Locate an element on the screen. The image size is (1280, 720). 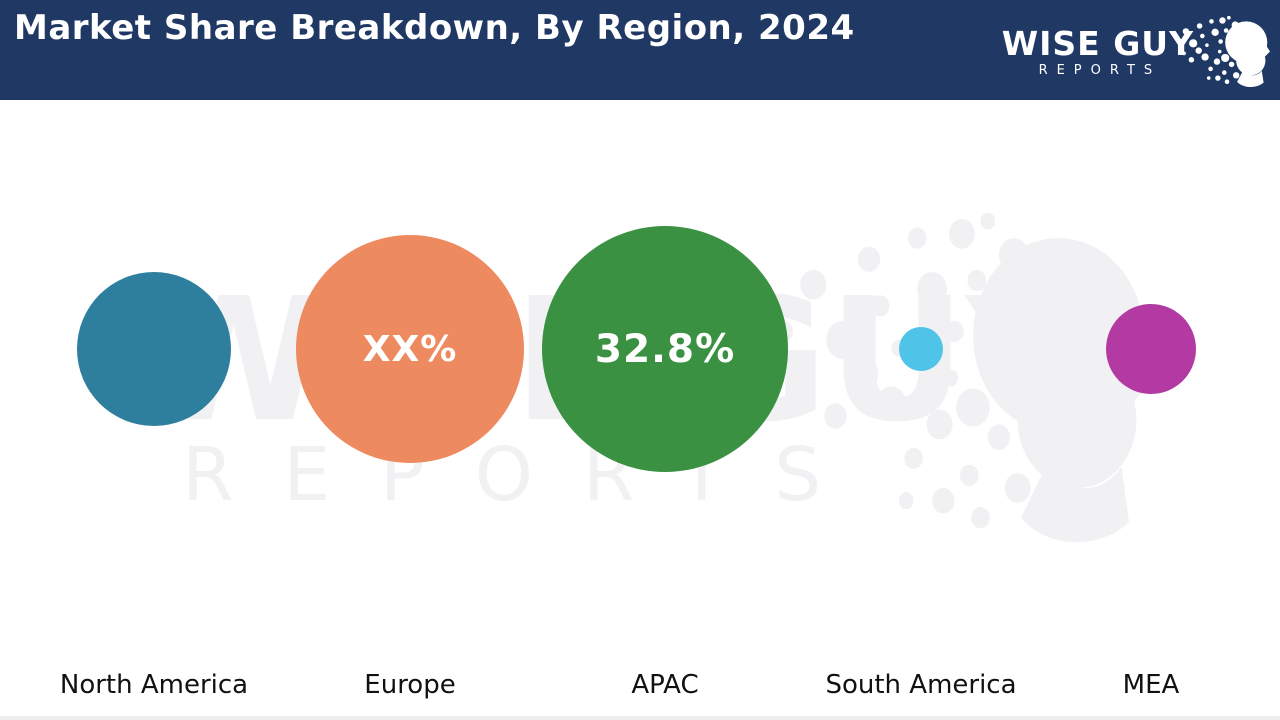
bubble-apac: 32.8% is located at coordinates (665, 349).